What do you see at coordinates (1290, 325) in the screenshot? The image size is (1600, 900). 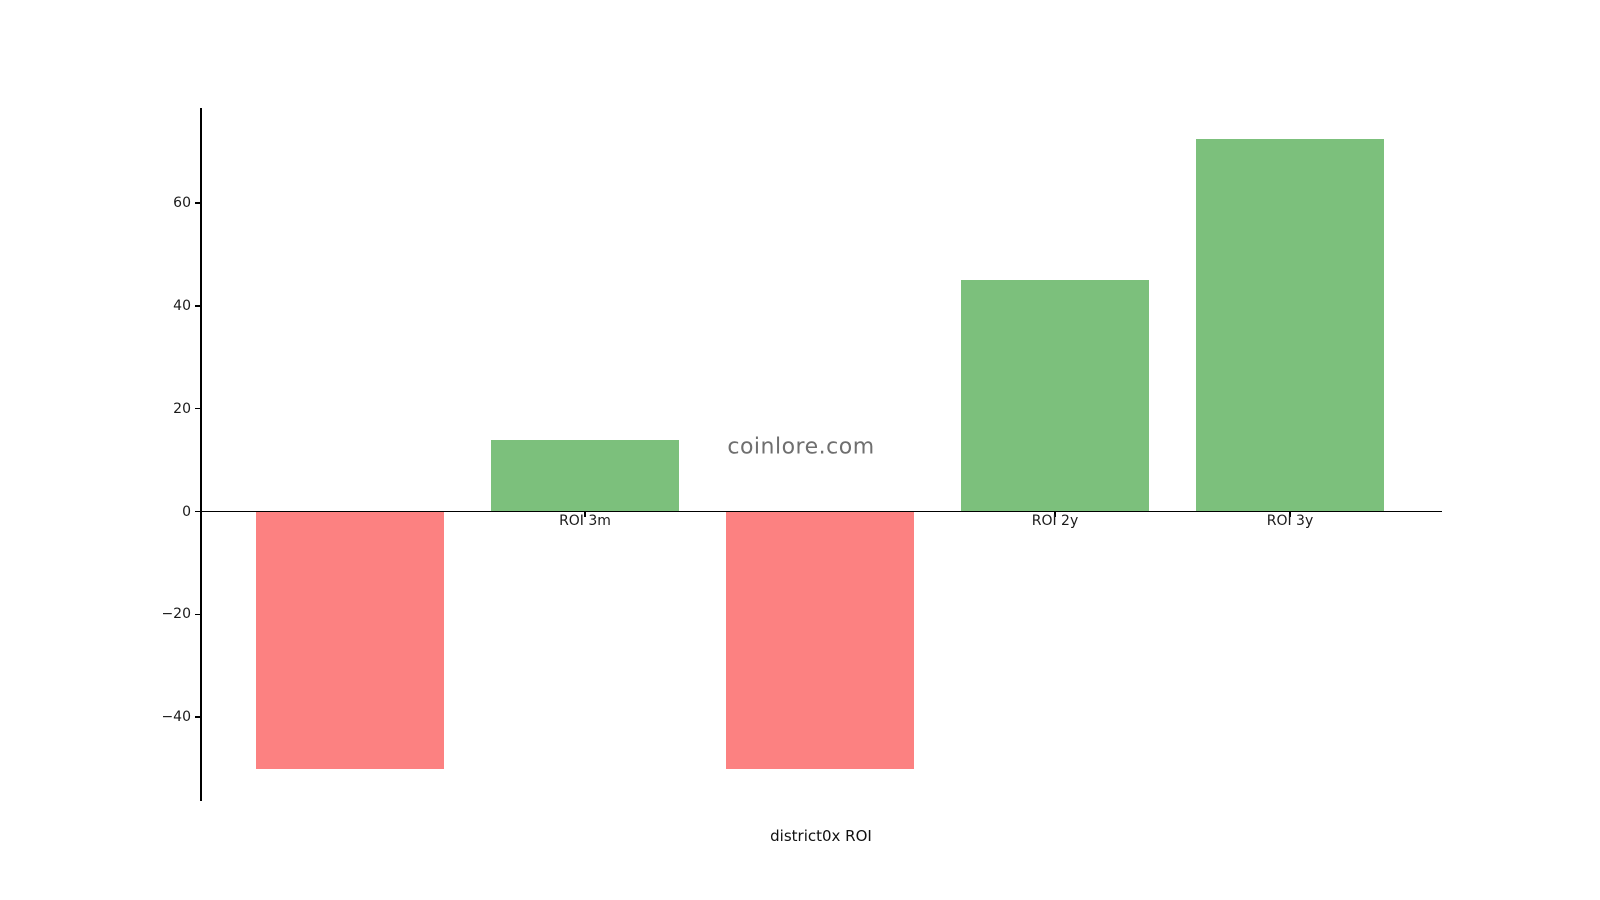 I see `bar-roi-3y` at bounding box center [1290, 325].